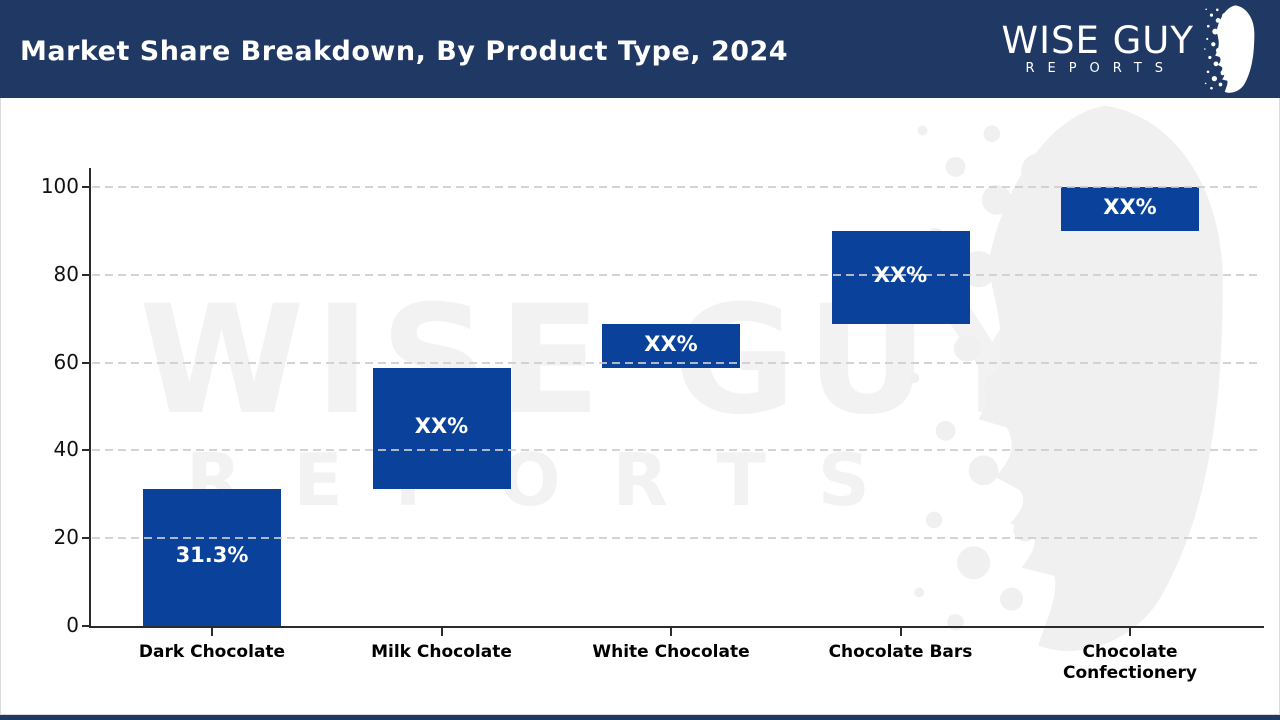 The width and height of the screenshot is (1280, 720). What do you see at coordinates (66, 361) in the screenshot?
I see `y-tick-label: 60` at bounding box center [66, 361].